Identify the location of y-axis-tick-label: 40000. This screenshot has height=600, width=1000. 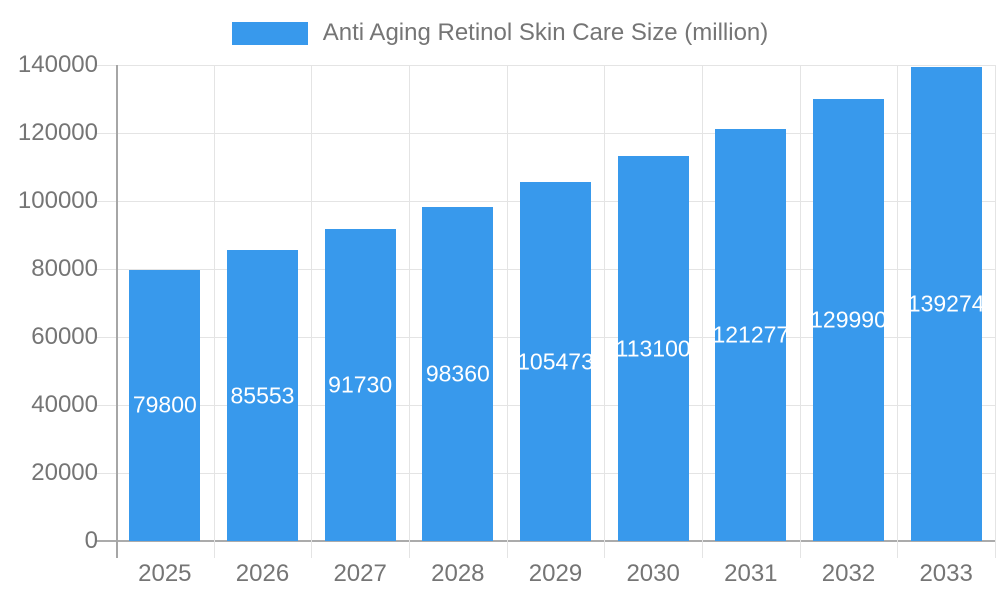
(64, 404).